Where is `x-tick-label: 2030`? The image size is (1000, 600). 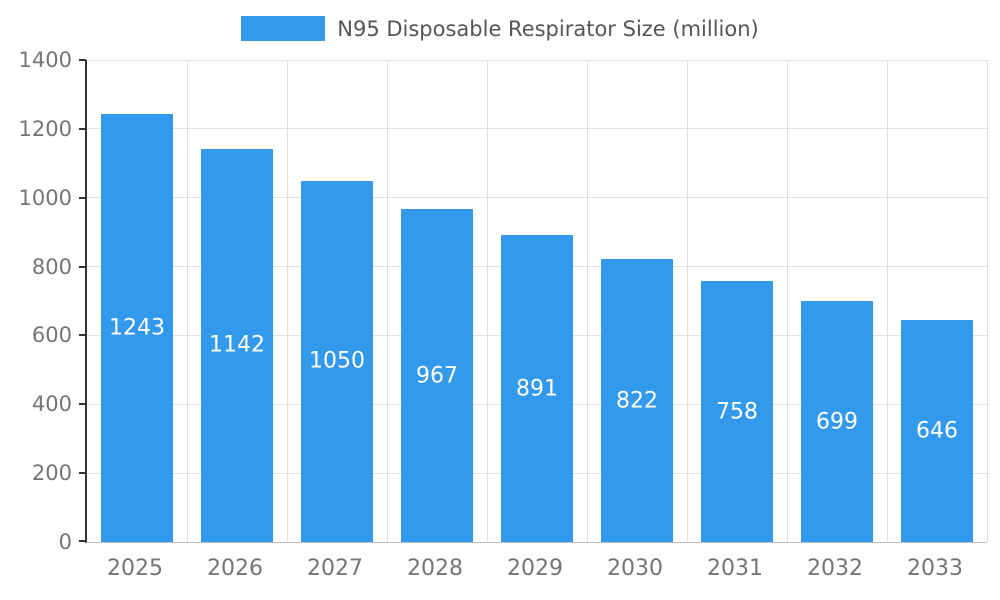
x-tick-label: 2030 is located at coordinates (635, 568).